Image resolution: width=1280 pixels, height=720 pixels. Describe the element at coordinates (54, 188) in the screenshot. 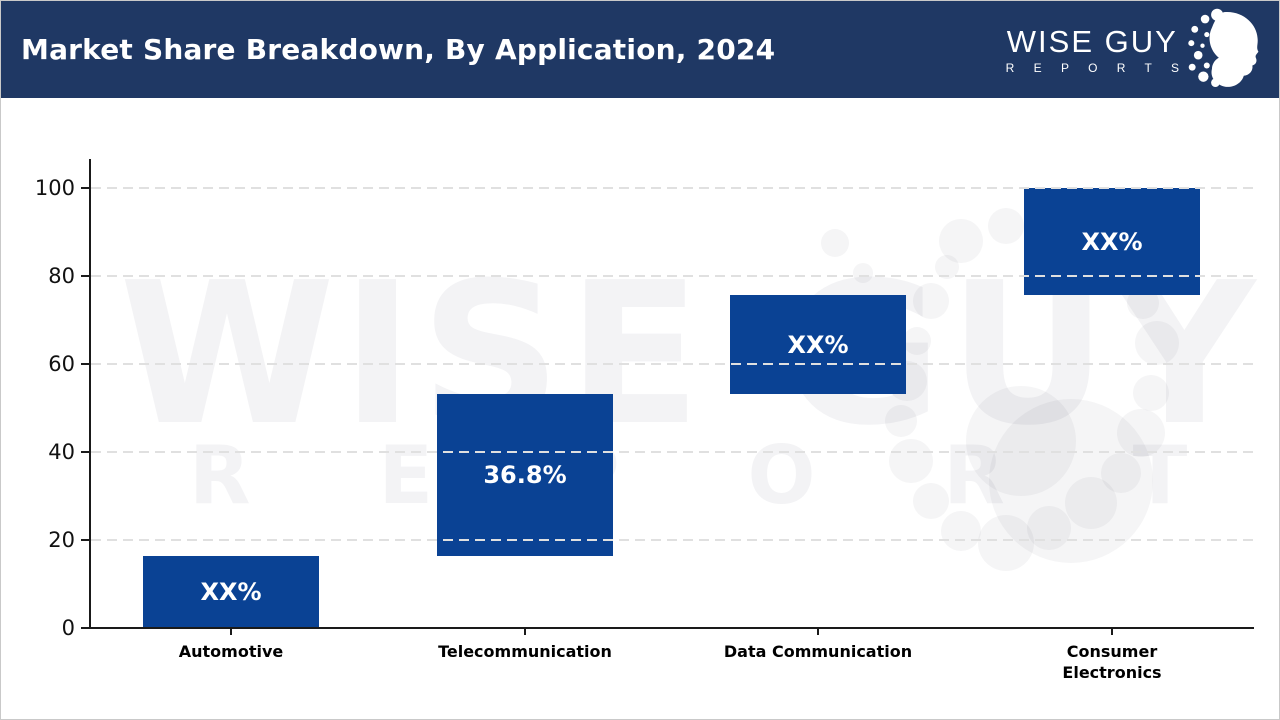

I see `y-tick-label: 100` at that location.